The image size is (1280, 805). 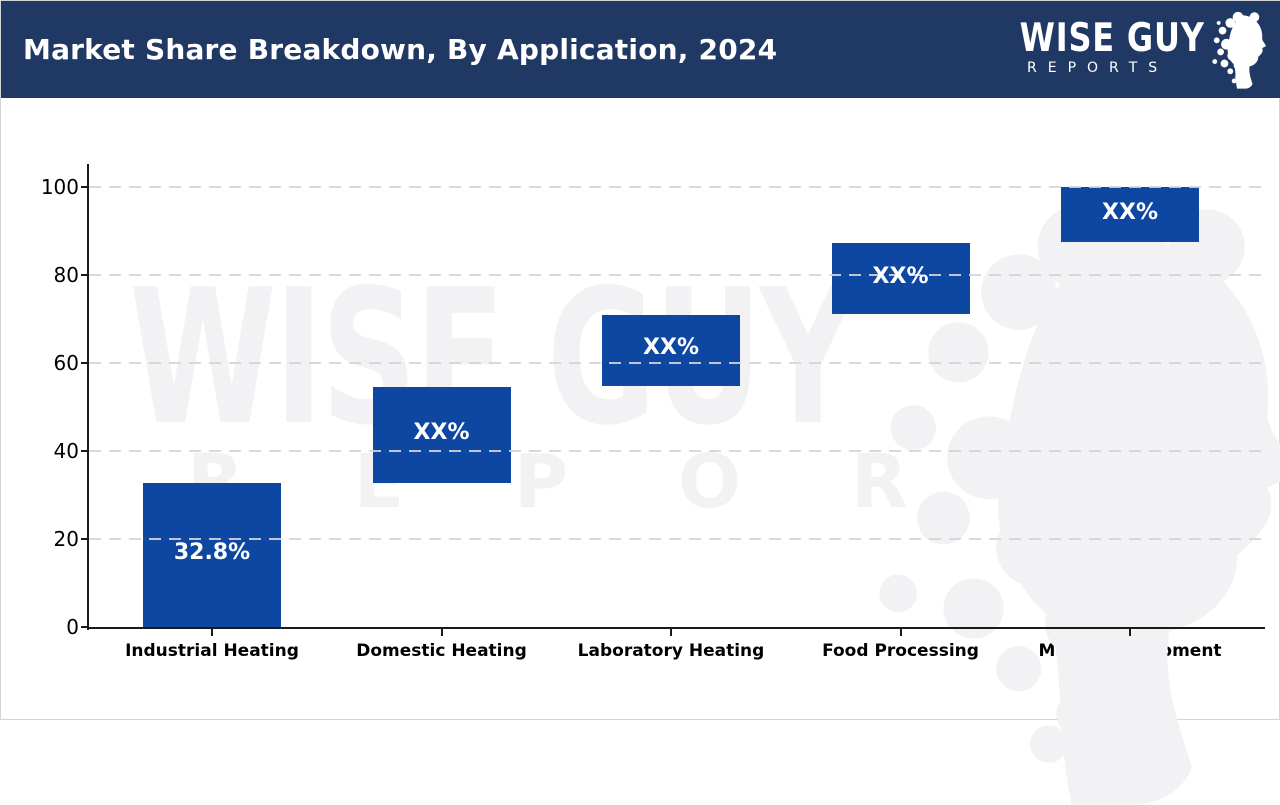 I want to click on x-axis-line, so click(x=676, y=628).